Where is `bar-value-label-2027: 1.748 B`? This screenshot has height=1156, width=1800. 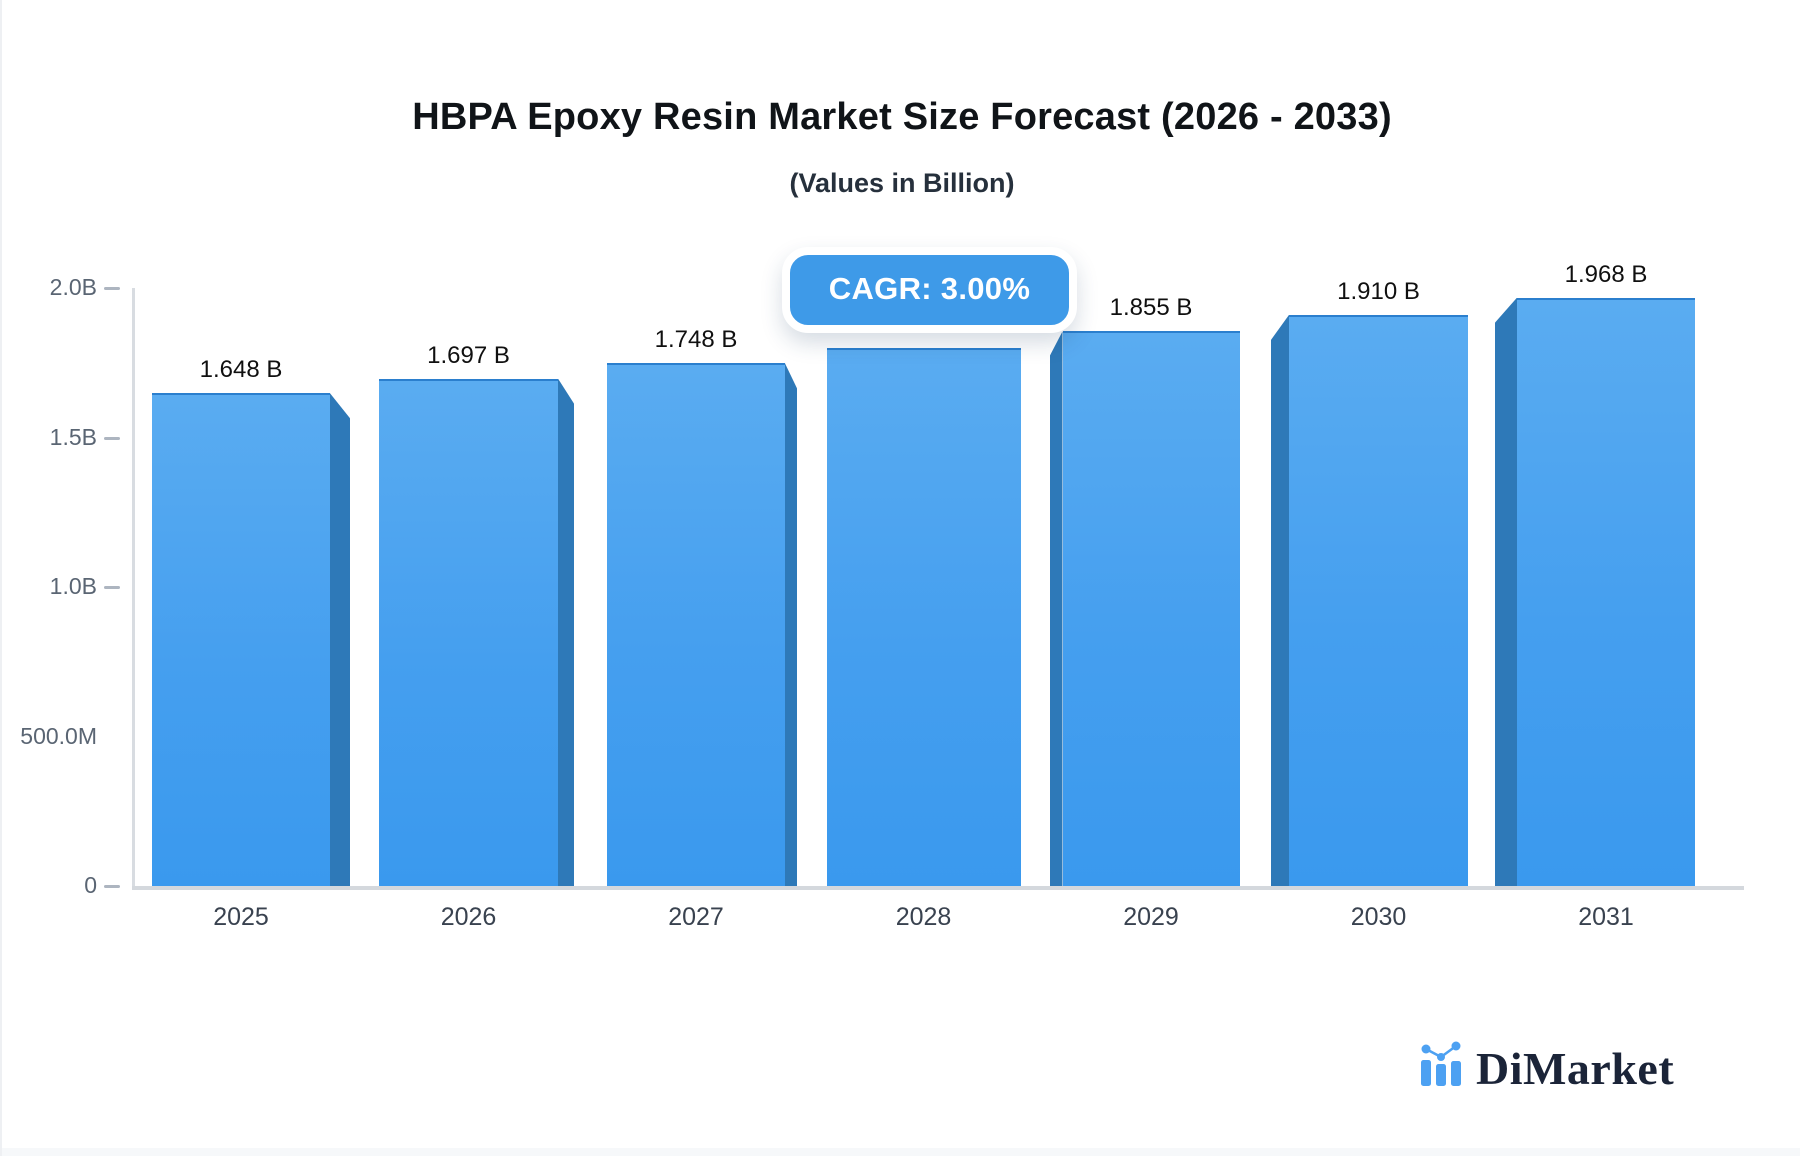 bar-value-label-2027: 1.748 B is located at coordinates (696, 340).